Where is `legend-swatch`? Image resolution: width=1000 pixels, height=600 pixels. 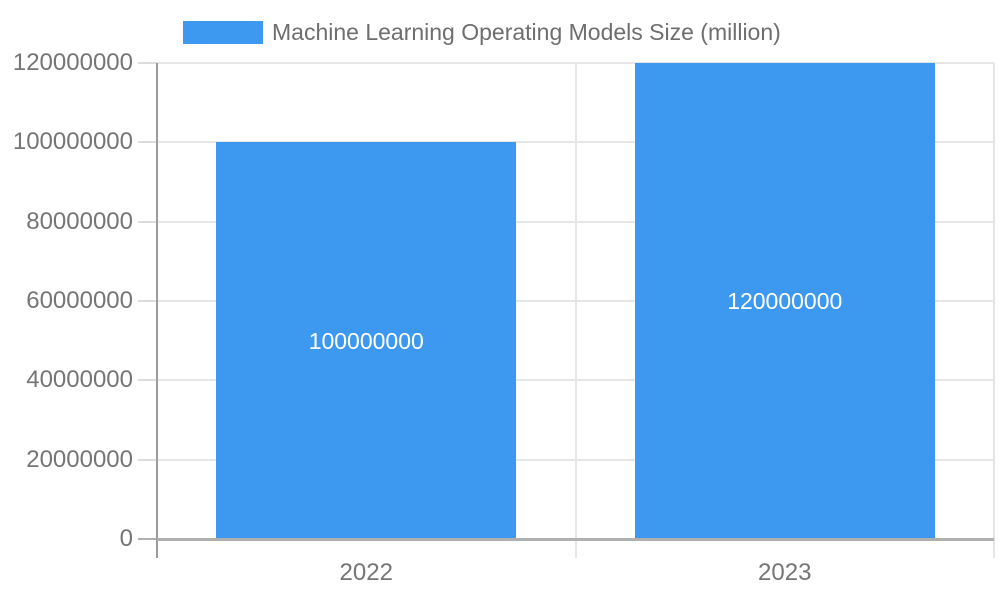 legend-swatch is located at coordinates (223, 32).